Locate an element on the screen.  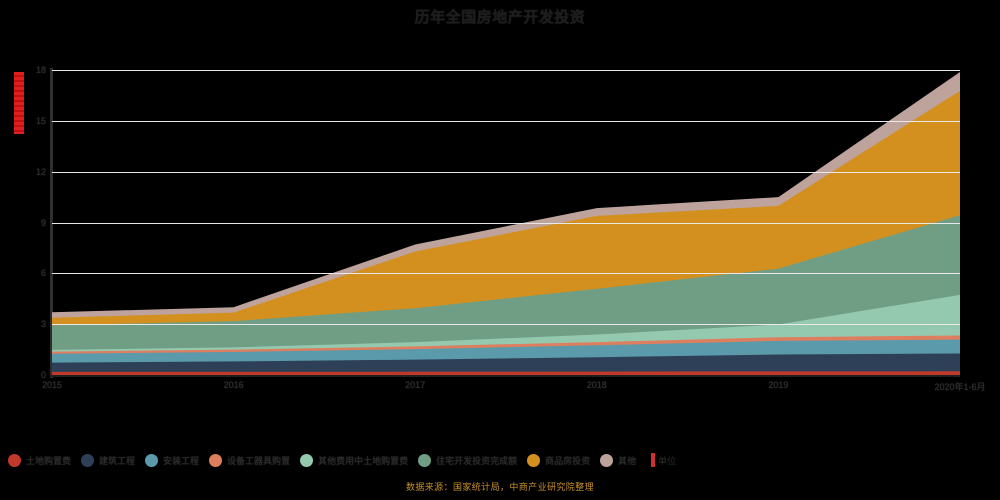
legend-item: 其他 is located at coordinates (615, 460).